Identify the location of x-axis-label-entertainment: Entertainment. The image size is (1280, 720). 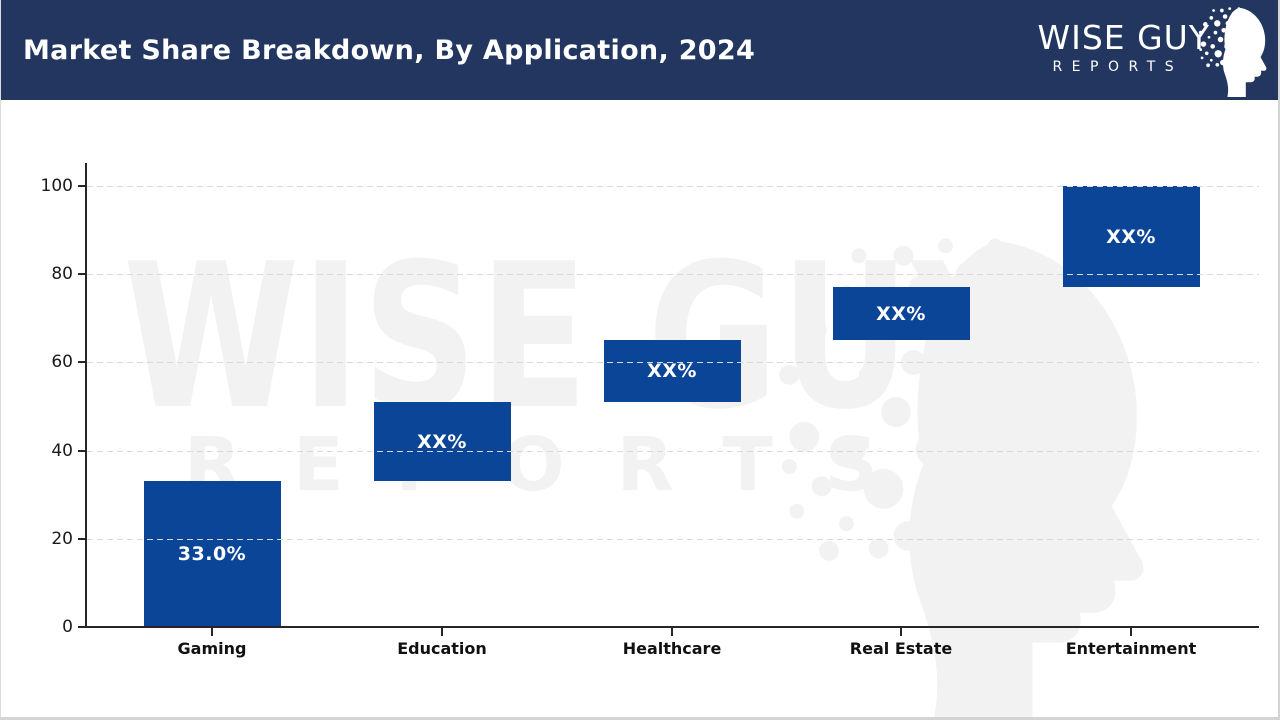
(1131, 648).